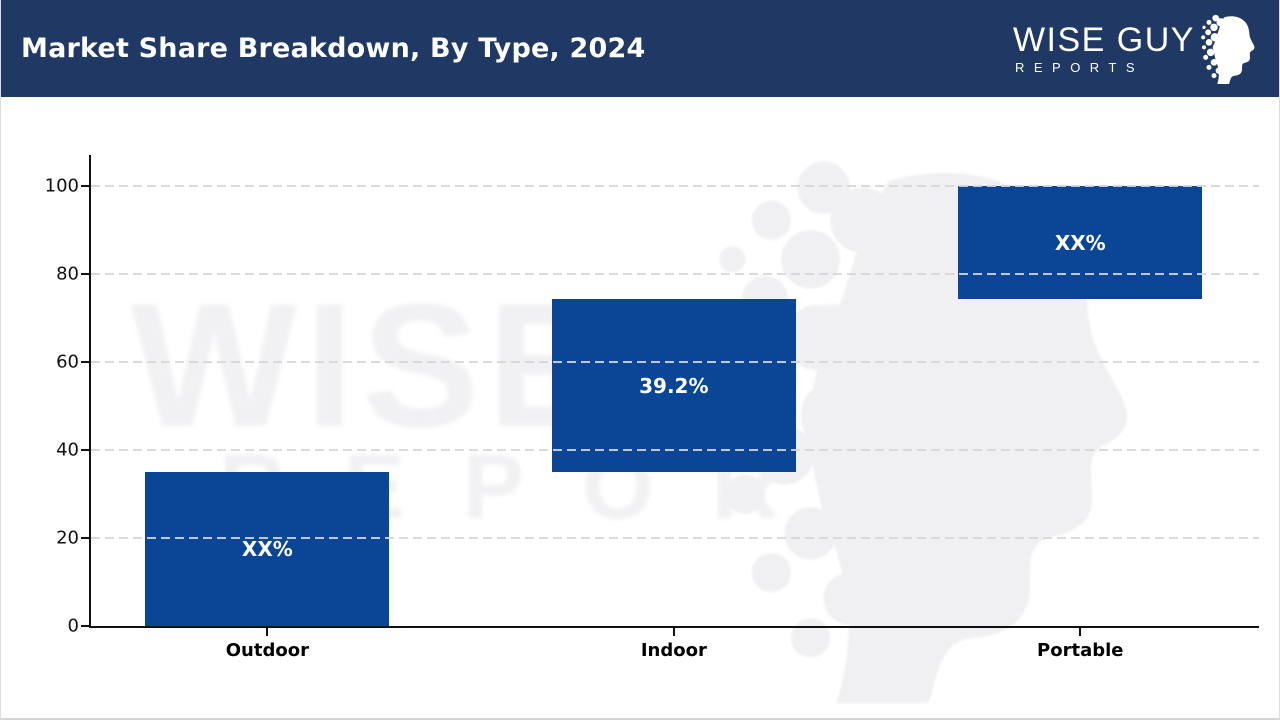 This screenshot has width=1280, height=720. Describe the element at coordinates (67, 450) in the screenshot. I see `y-tick-label: 40` at that location.